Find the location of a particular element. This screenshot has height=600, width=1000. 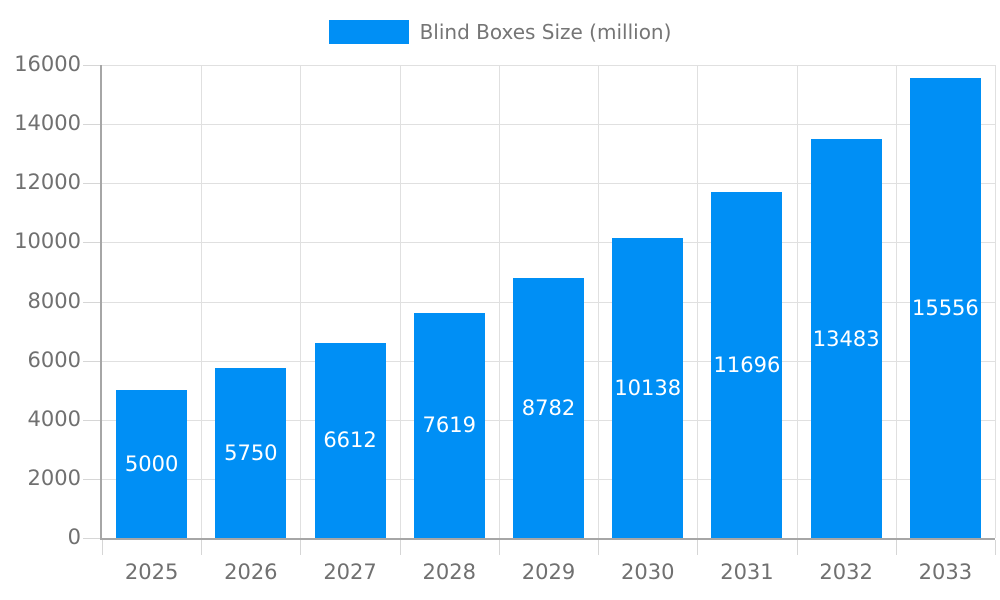

y-tick-label: 10000 is located at coordinates (47, 241).